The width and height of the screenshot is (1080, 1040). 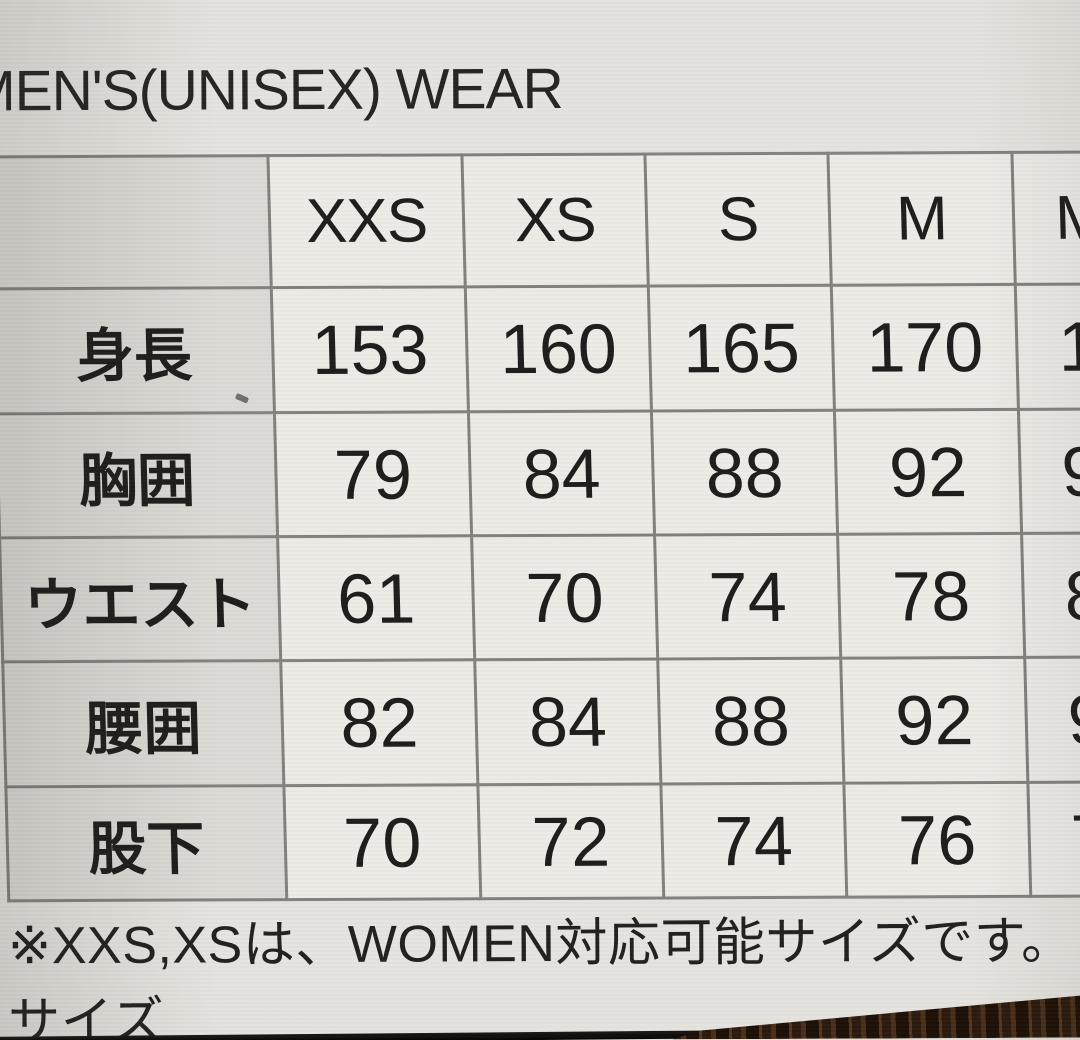 I want to click on footnote-women-sizes: ※XXS,XSは、WOMEN対応可能サイズです。, so click(x=540, y=944).